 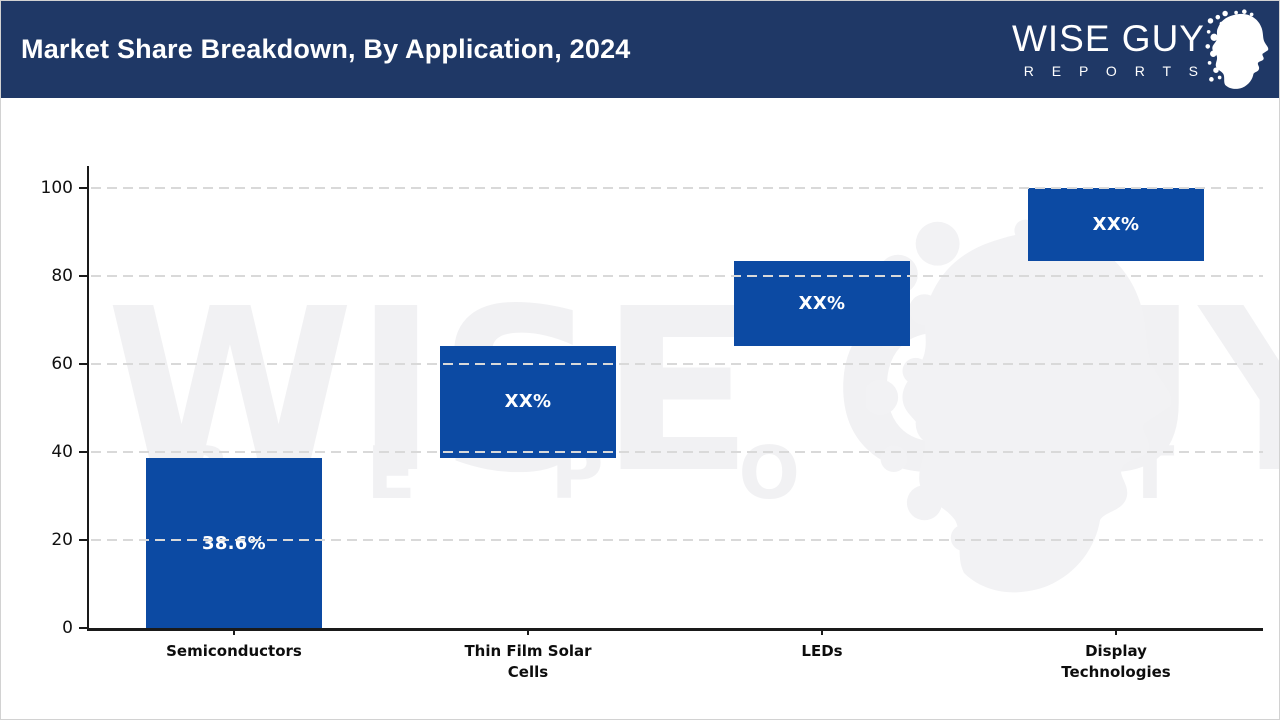 I want to click on logo-subtitle: R E P O R T S, so click(x=1114, y=71).